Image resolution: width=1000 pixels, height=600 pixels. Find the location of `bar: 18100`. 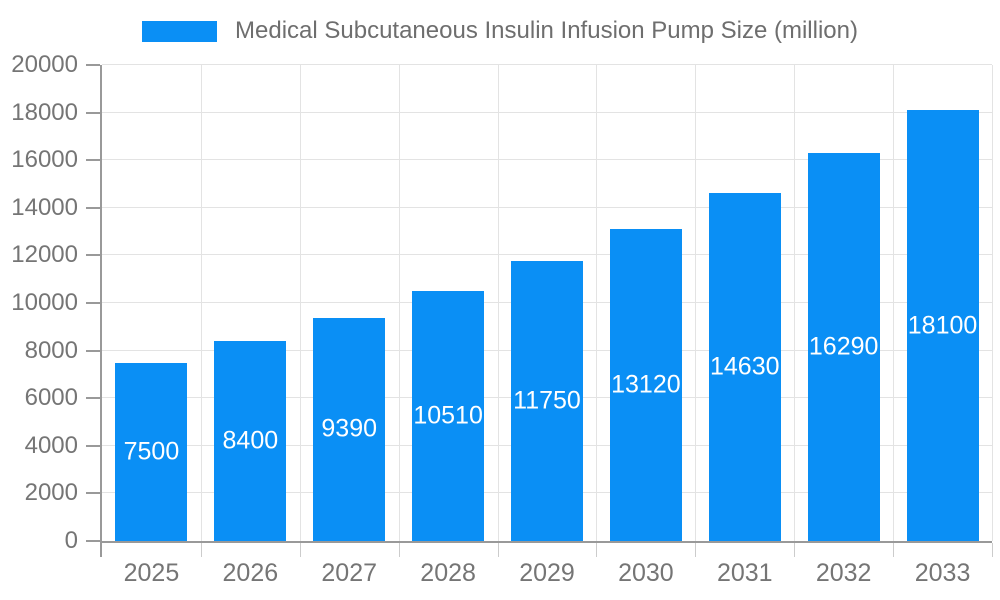

bar: 18100 is located at coordinates (942, 325).